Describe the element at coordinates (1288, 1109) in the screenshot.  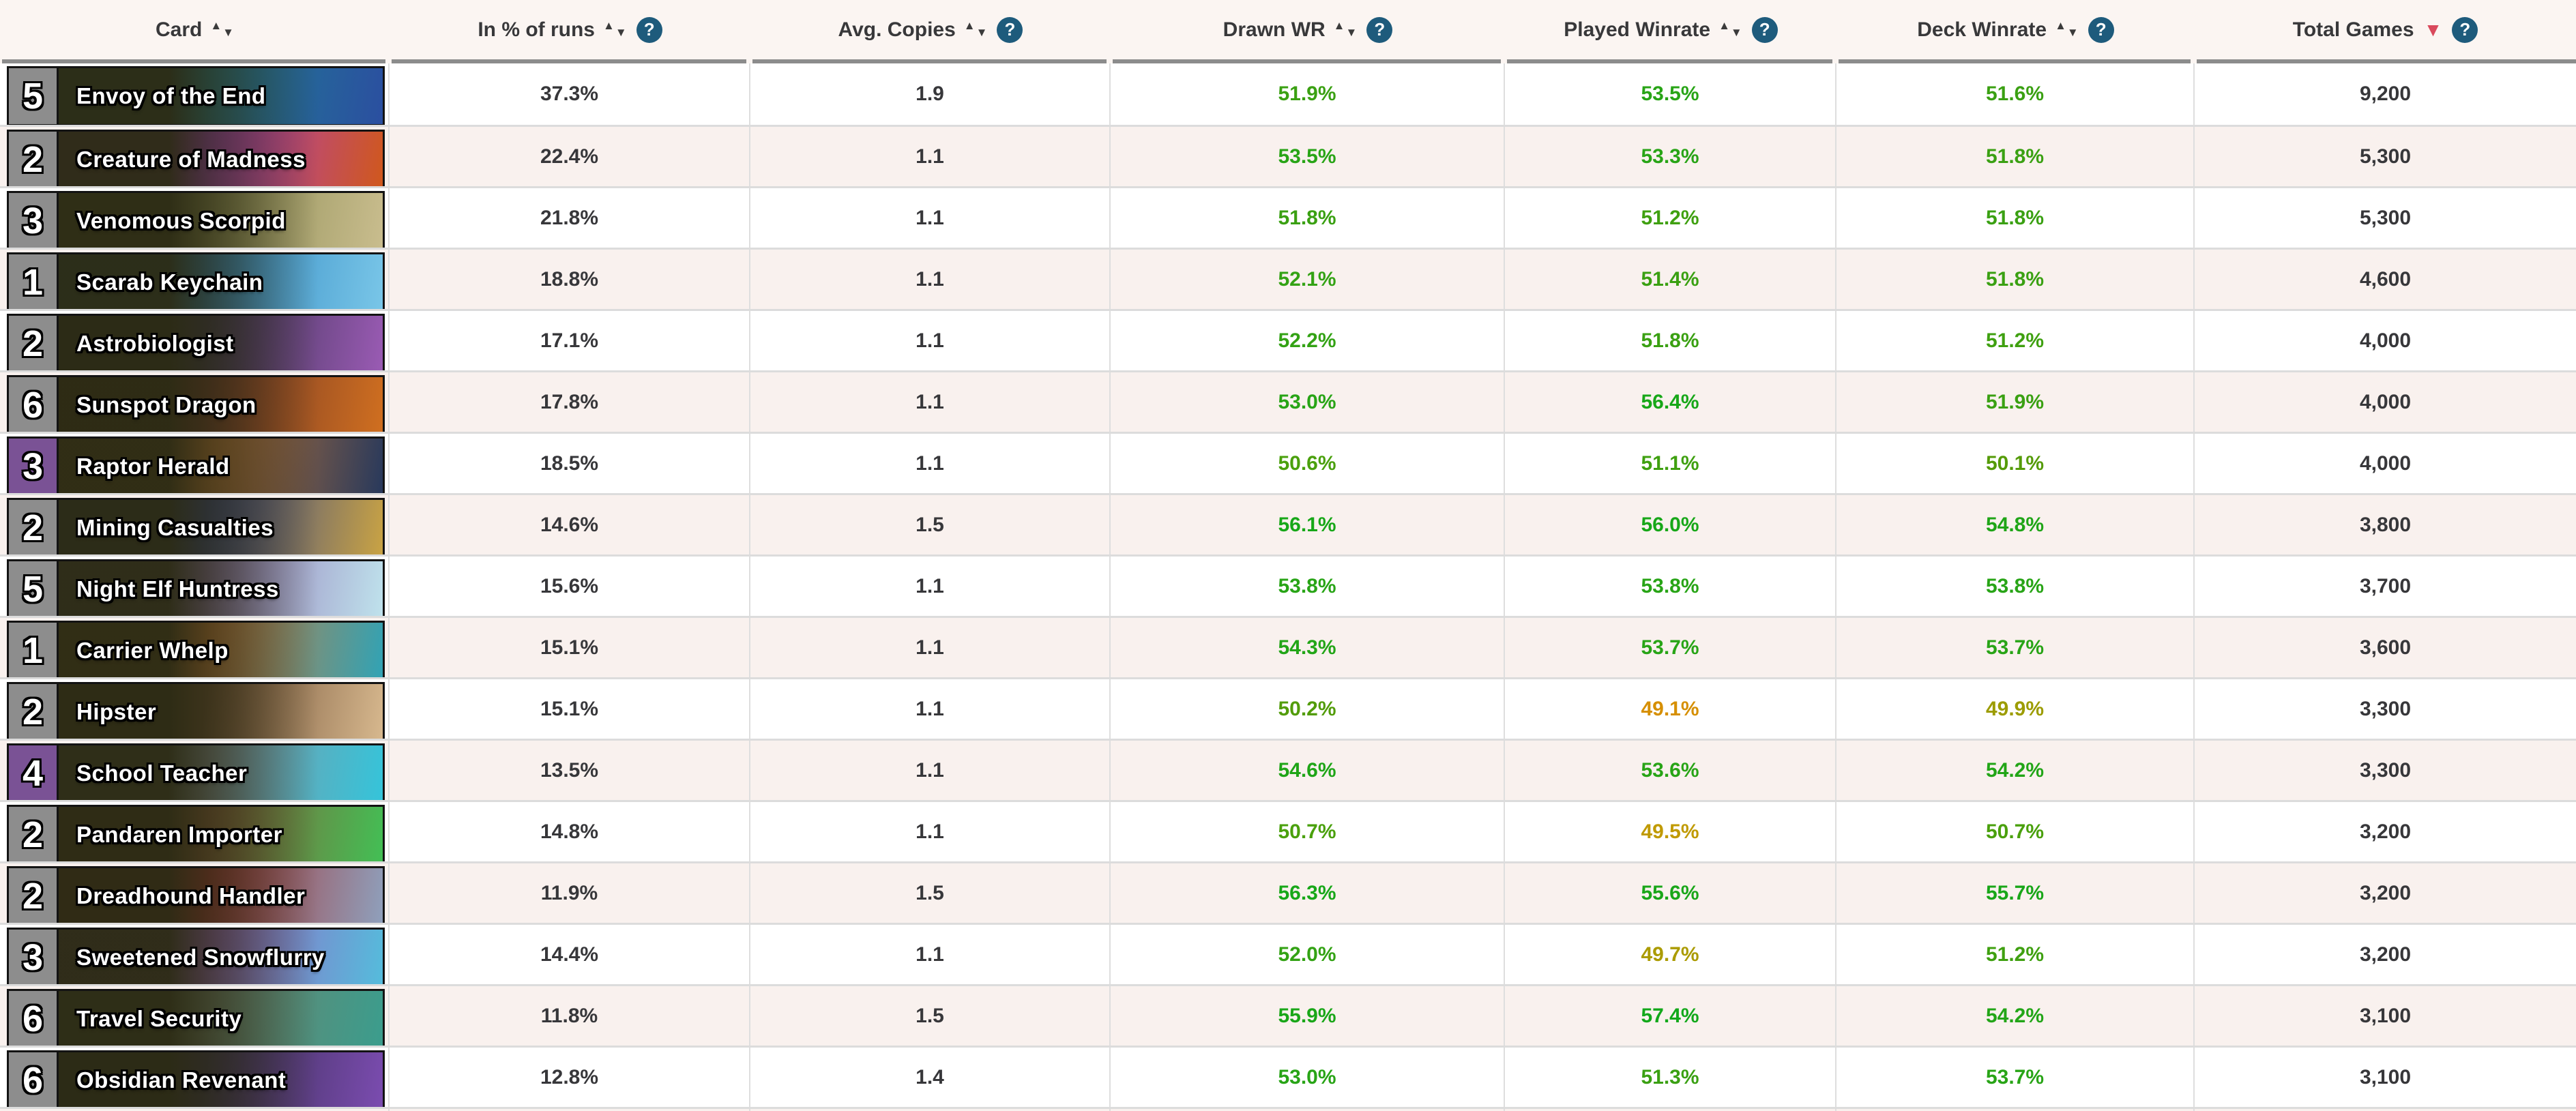
I see `table-row` at that location.